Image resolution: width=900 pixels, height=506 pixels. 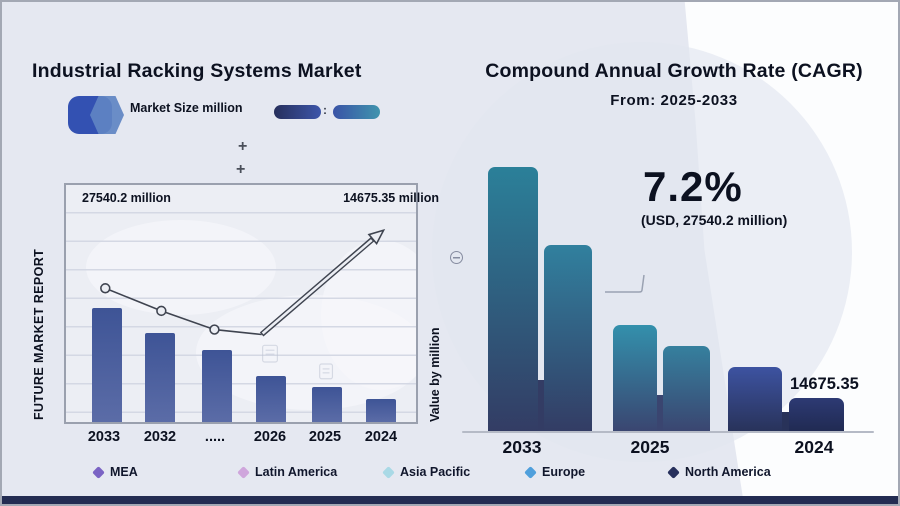 What do you see at coordinates (674, 100) in the screenshot?
I see `cagr-subtitle: From: 2025-2033` at bounding box center [674, 100].